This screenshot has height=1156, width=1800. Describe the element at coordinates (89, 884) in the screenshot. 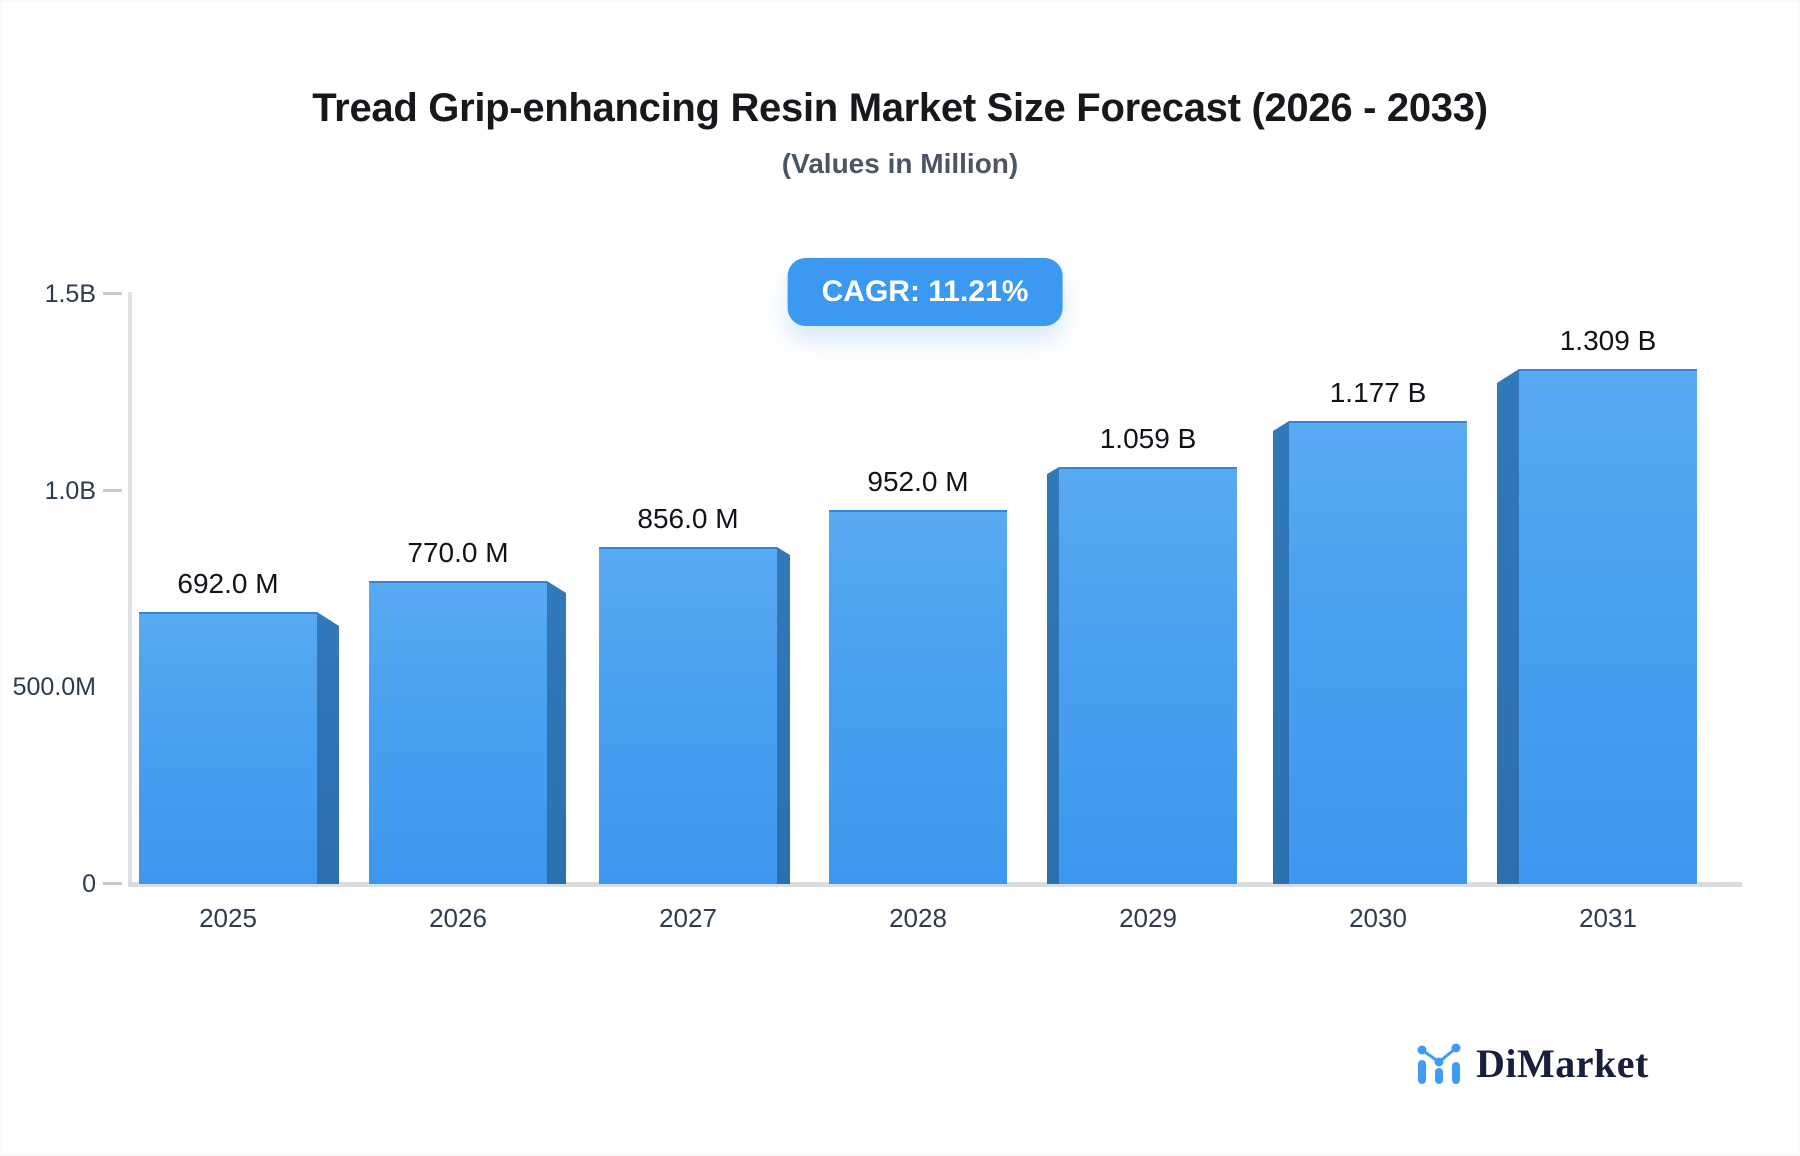

I see `y-tick-label-0: 0` at that location.